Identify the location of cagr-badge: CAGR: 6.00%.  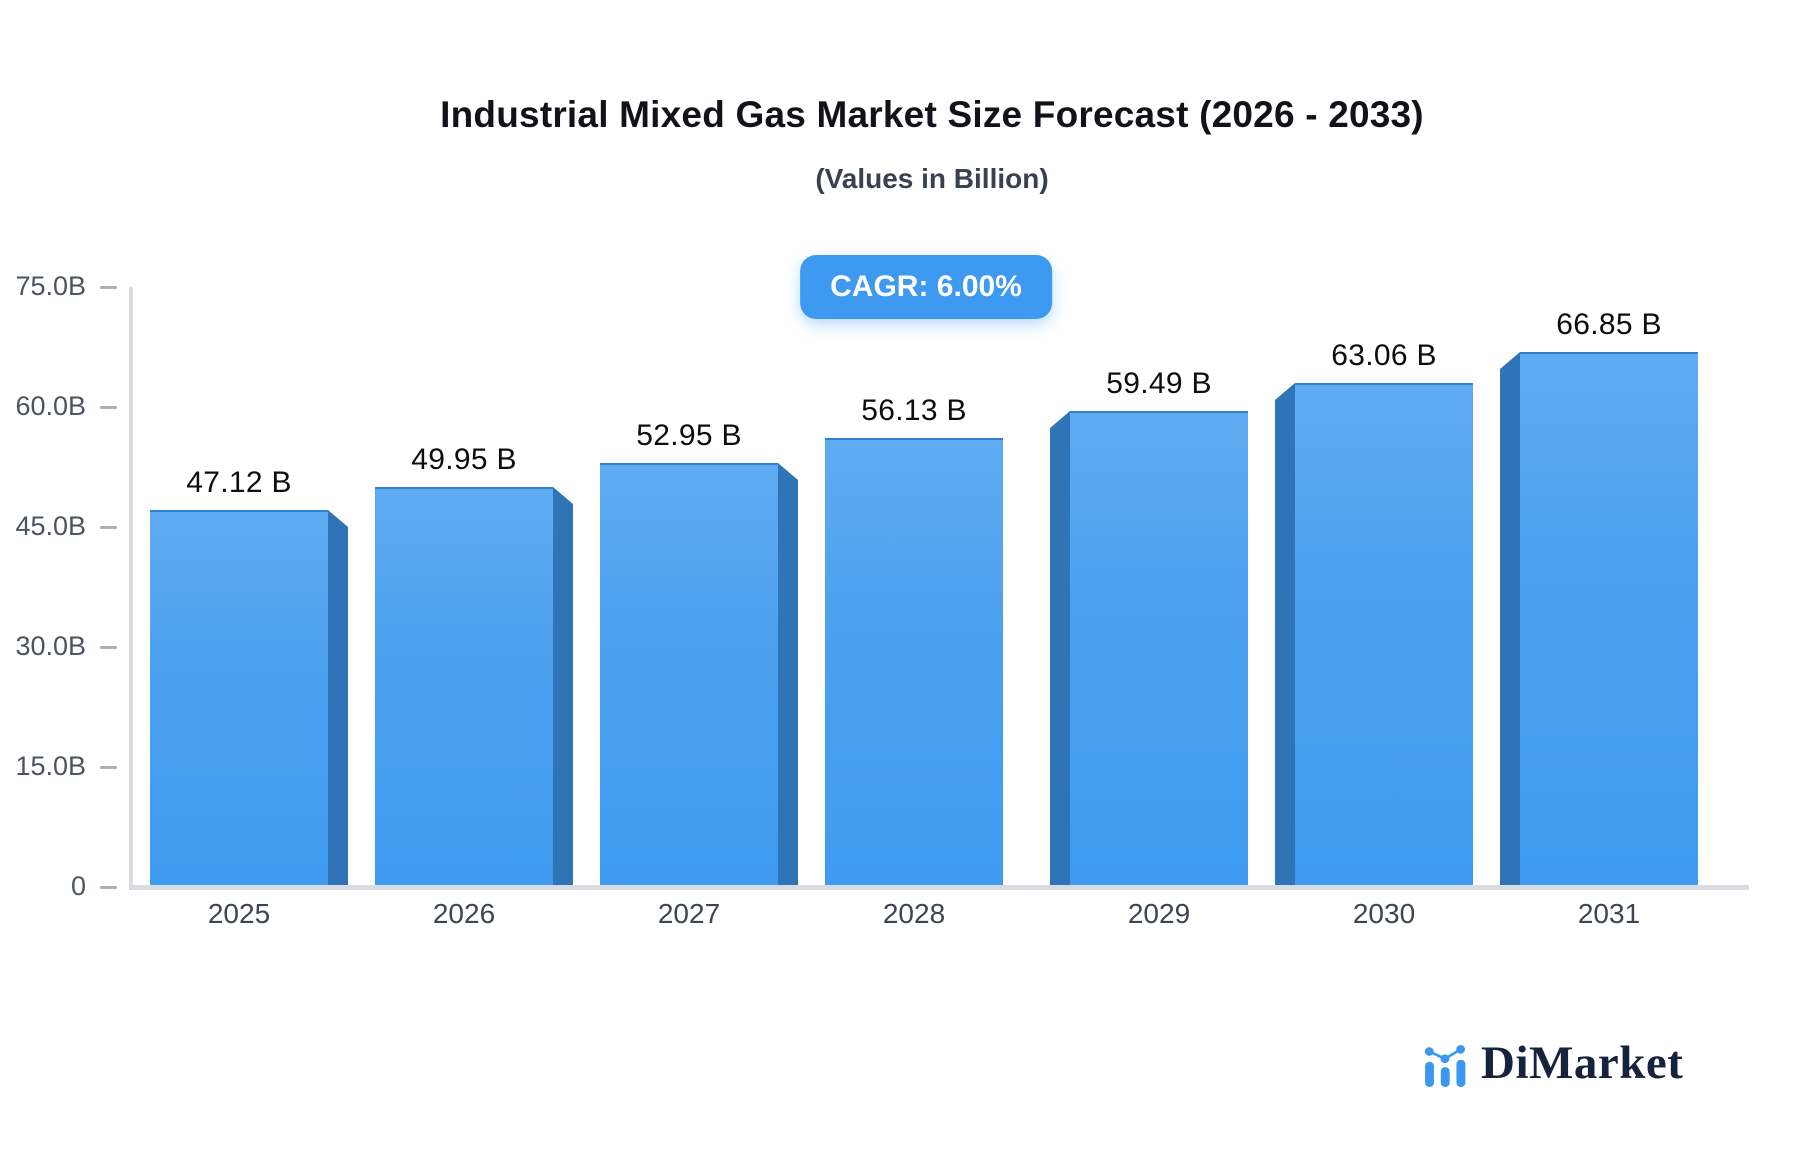
(926, 287).